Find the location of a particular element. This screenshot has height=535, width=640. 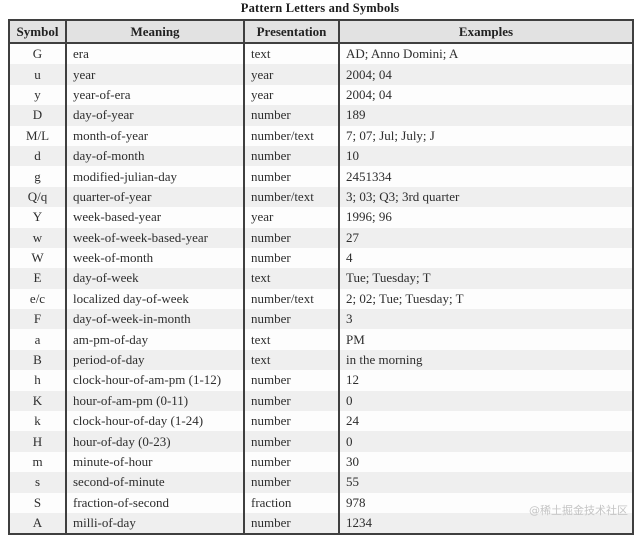

cell-symbol: A is located at coordinates (37, 523).